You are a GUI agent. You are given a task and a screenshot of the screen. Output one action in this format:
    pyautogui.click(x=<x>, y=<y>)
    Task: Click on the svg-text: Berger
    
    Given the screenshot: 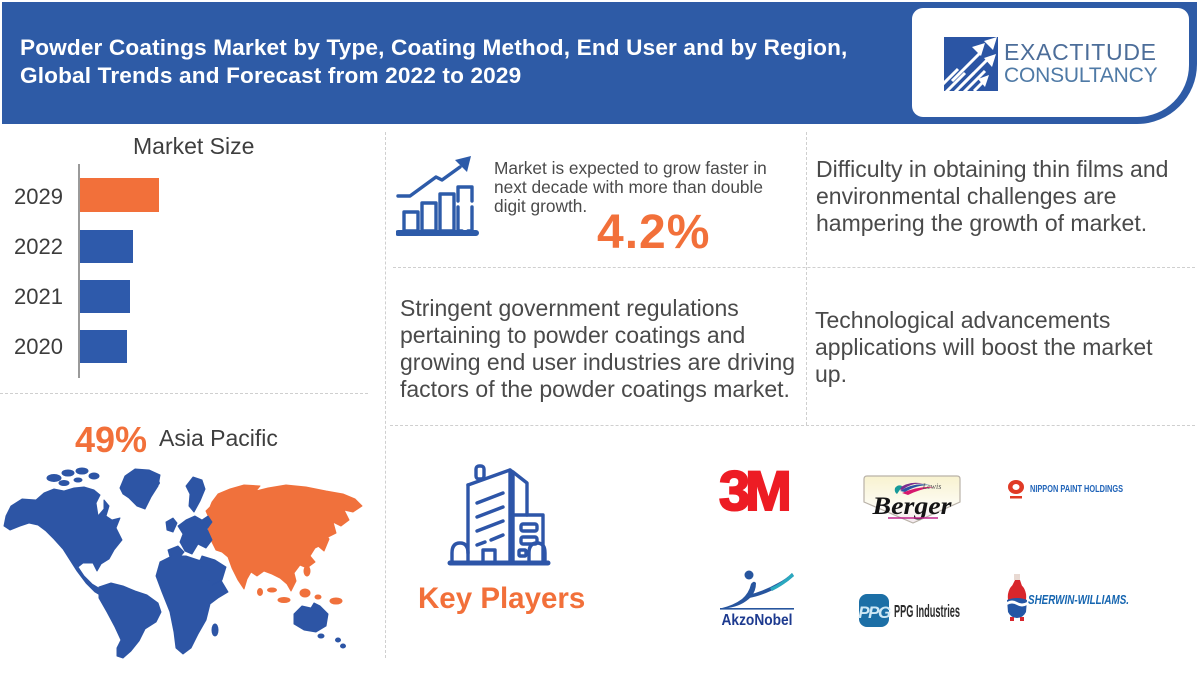 What is the action you would take?
    pyautogui.click(x=911, y=506)
    